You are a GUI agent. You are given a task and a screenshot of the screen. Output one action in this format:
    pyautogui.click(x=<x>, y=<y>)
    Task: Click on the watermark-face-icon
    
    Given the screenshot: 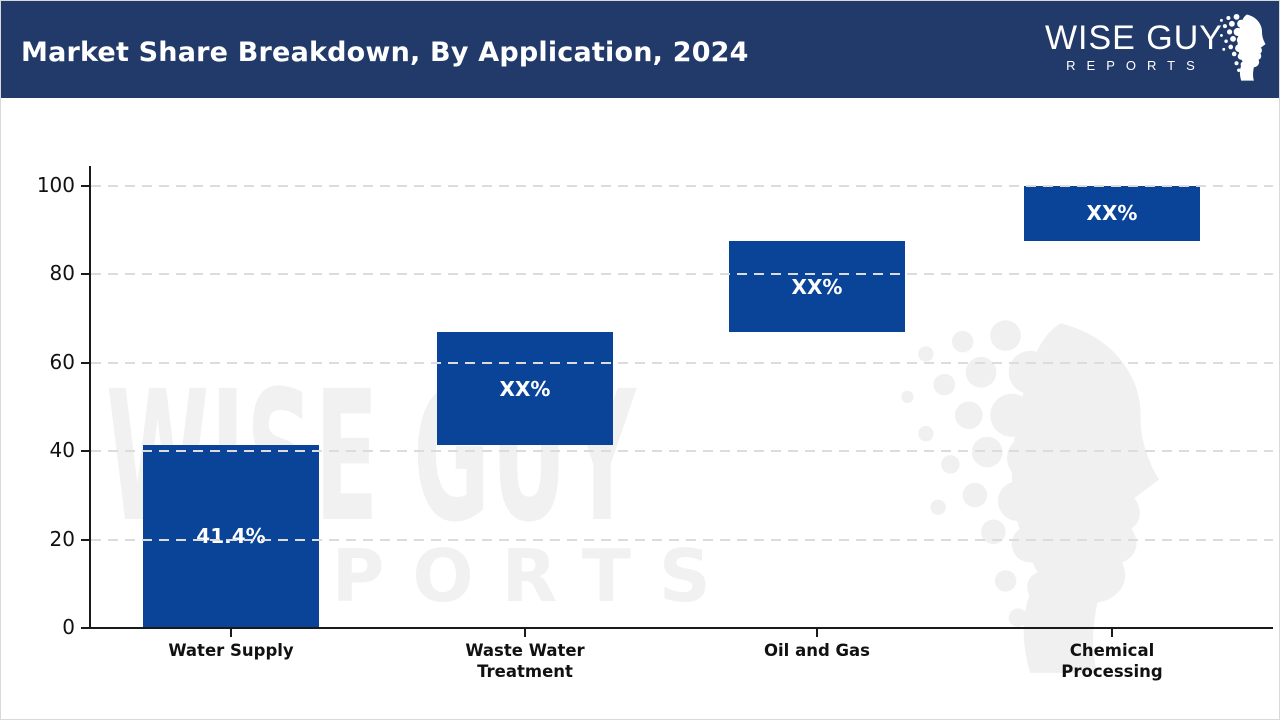 What is the action you would take?
    pyautogui.click(x=1024, y=495)
    